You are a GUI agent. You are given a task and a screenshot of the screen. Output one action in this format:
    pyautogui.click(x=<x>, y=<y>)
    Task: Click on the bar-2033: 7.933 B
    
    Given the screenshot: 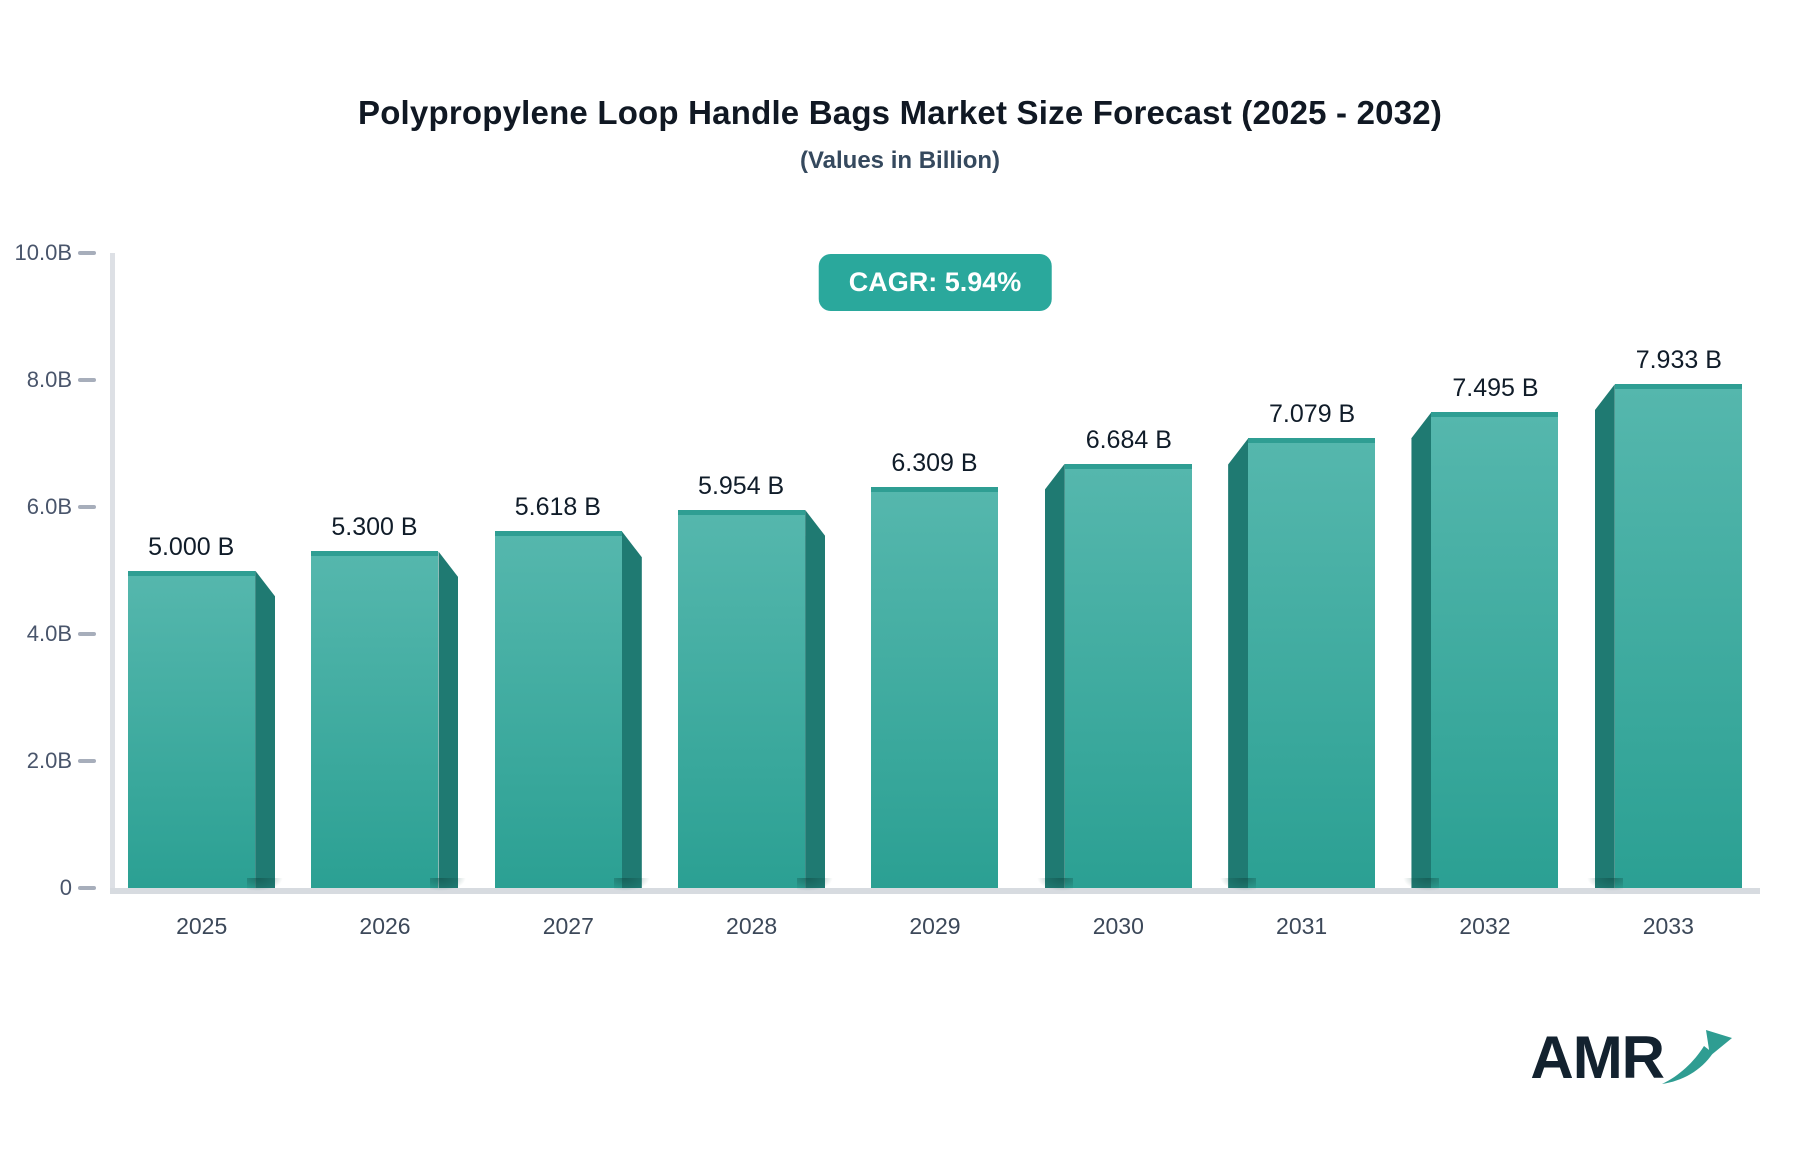 What is the action you would take?
    pyautogui.click(x=1664, y=618)
    